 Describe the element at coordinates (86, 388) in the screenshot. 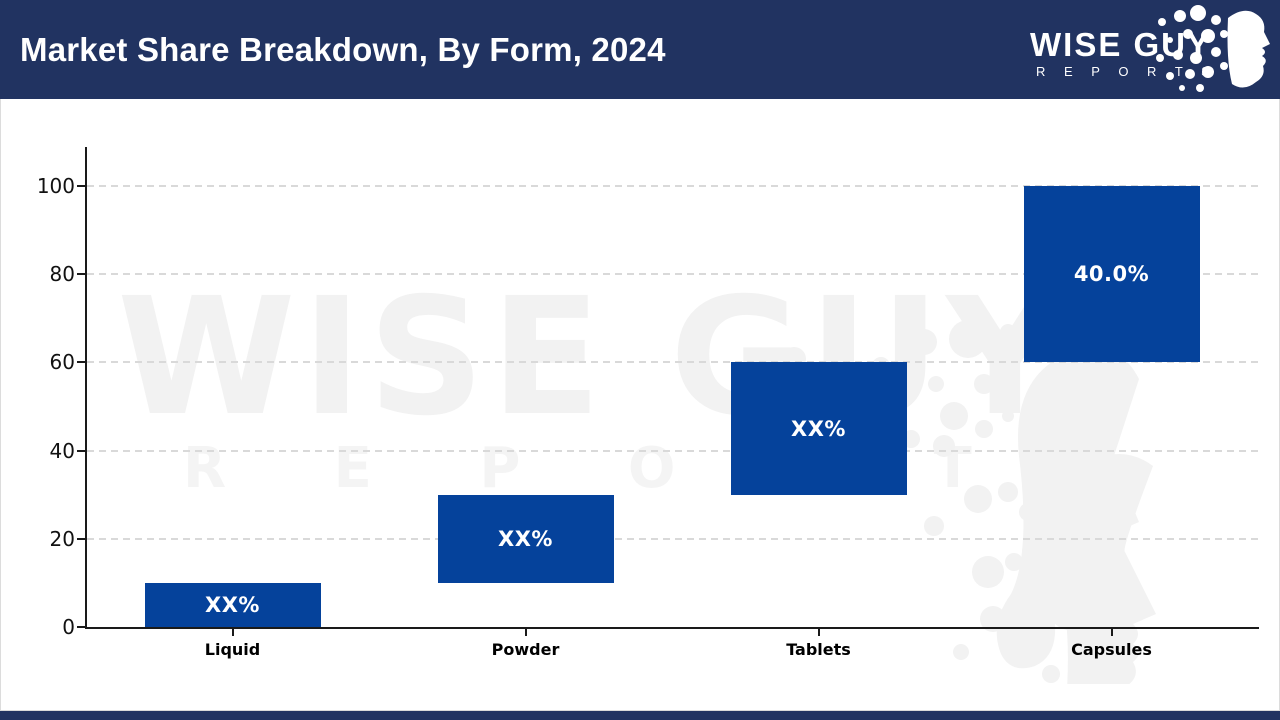

I see `y-axis-line` at that location.